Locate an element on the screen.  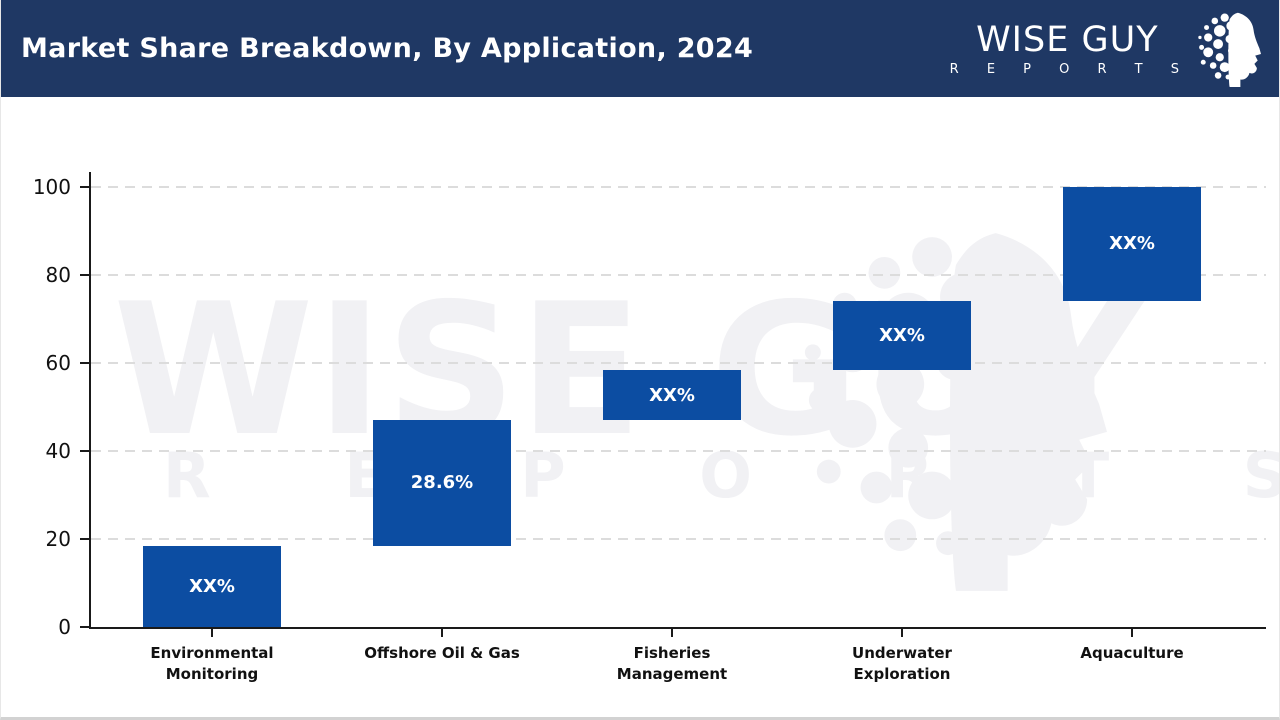
x-axis-label: Underwater Exploration is located at coordinates (902, 663).